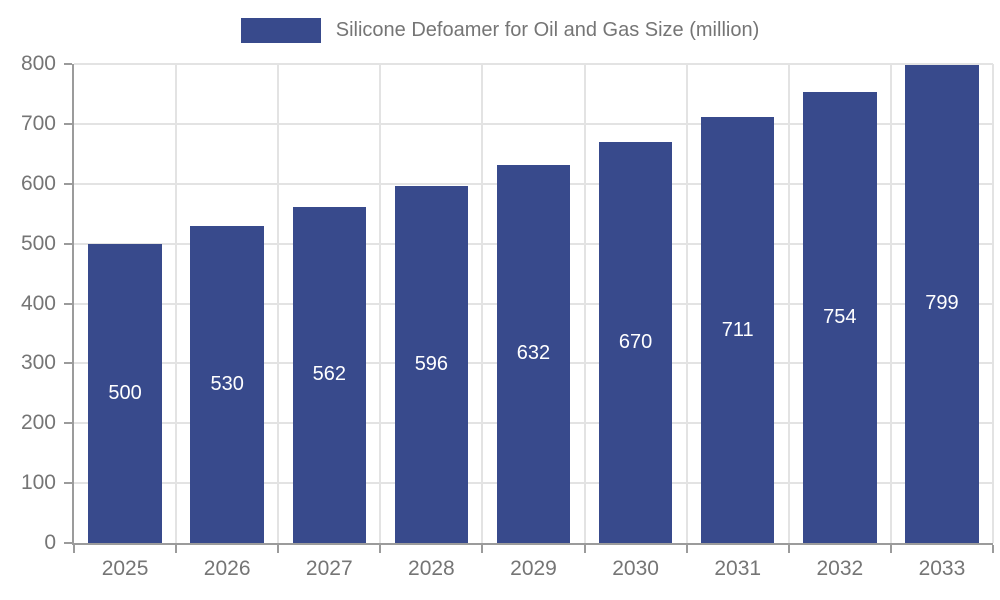  Describe the element at coordinates (38, 483) in the screenshot. I see `y-tick-label: 100` at that location.